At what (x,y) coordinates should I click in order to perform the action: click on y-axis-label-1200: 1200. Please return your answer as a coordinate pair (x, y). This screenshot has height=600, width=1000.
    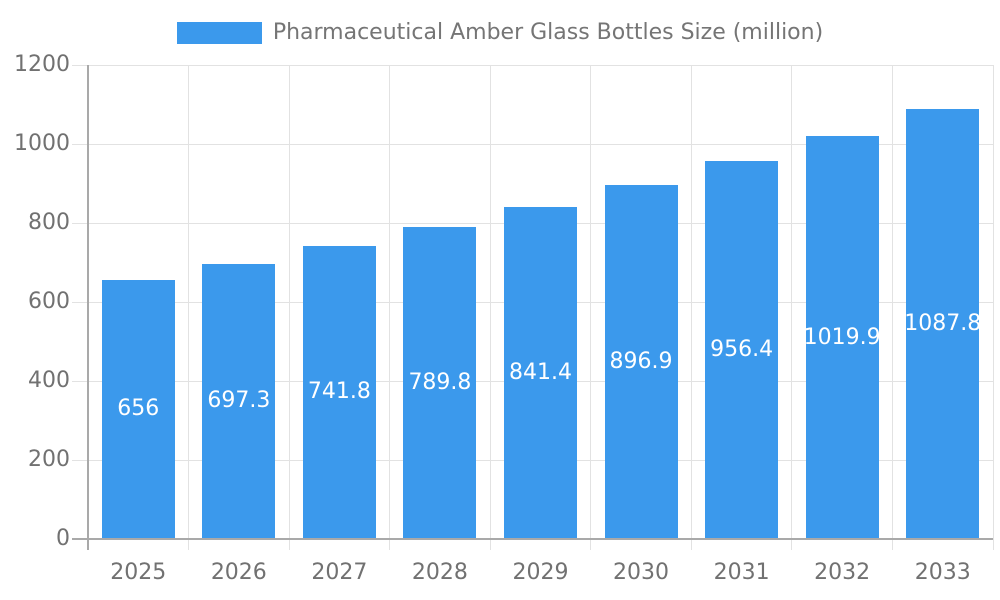
    Looking at the image, I should click on (42, 64).